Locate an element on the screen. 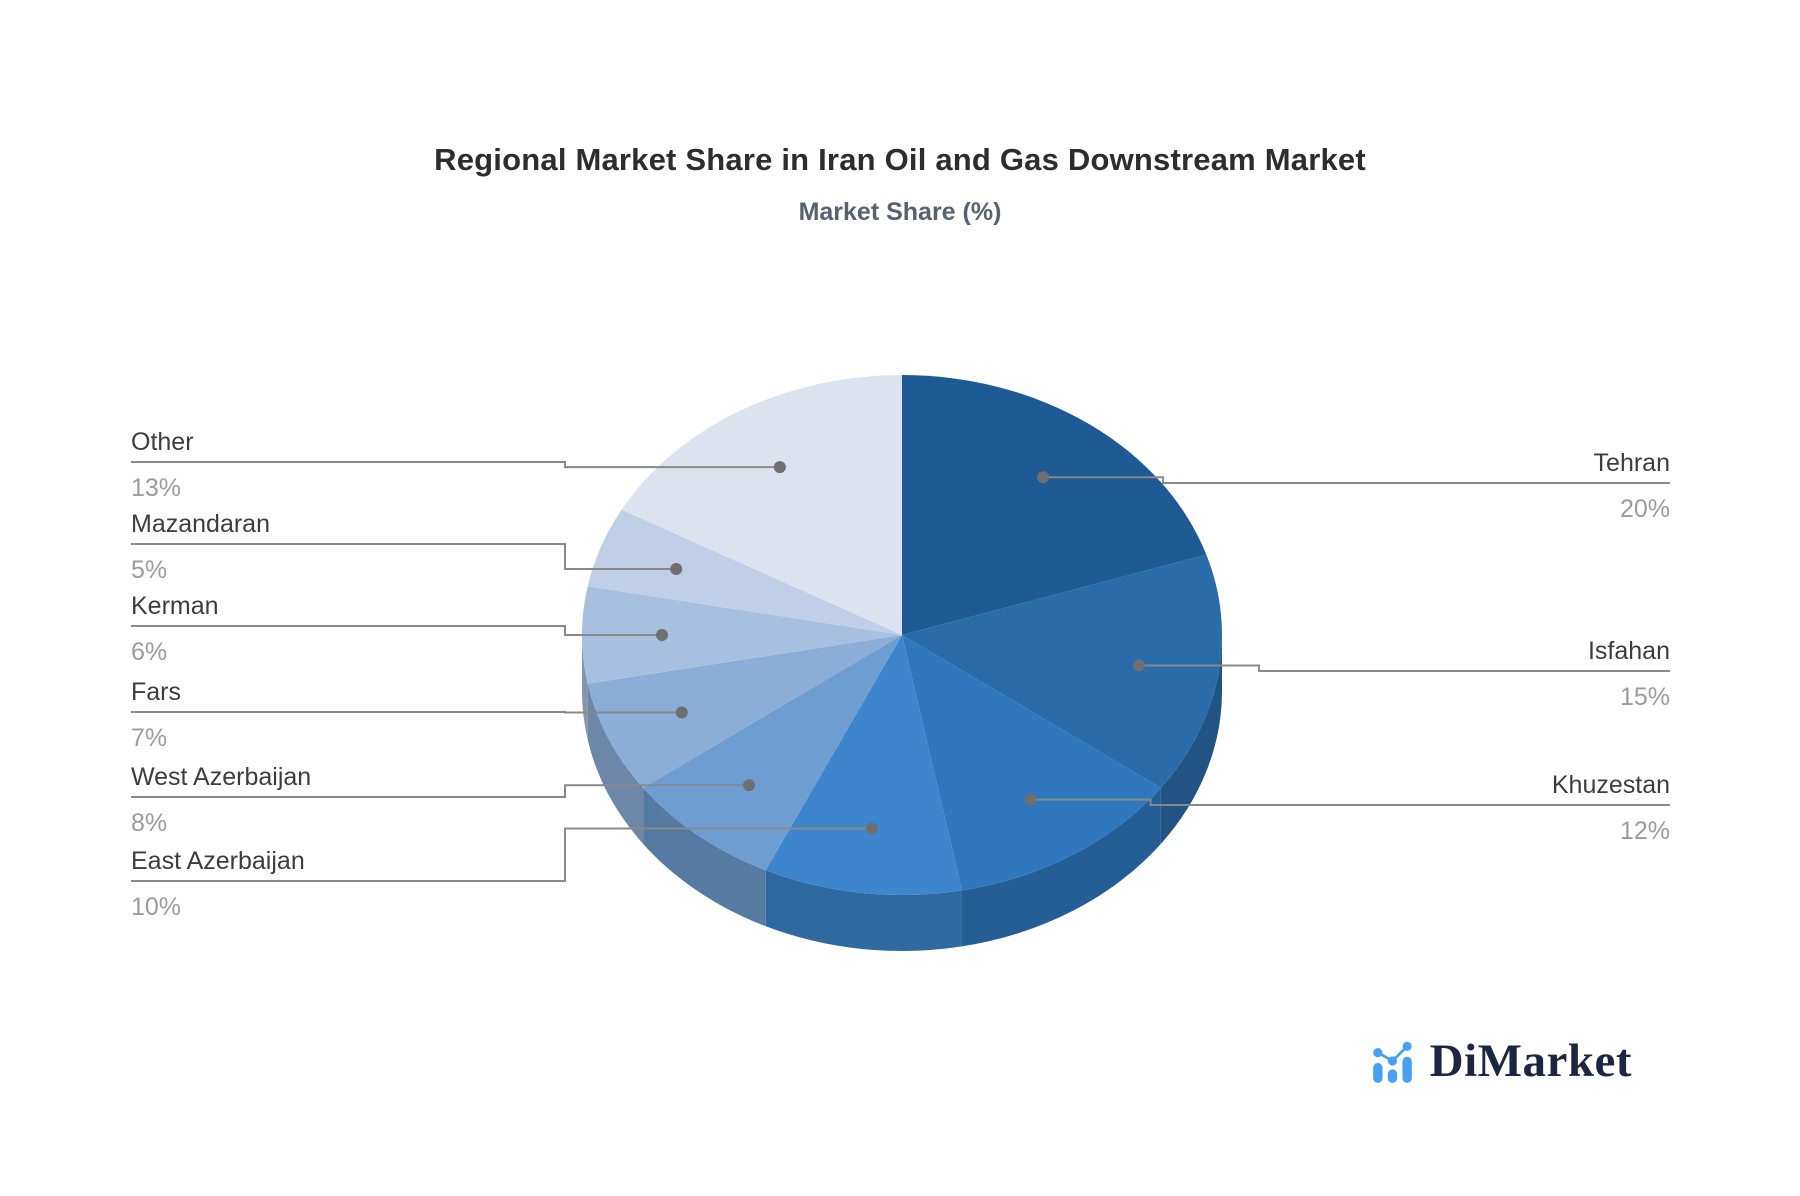  chart-subtitle: Market Share (%) is located at coordinates (900, 212).